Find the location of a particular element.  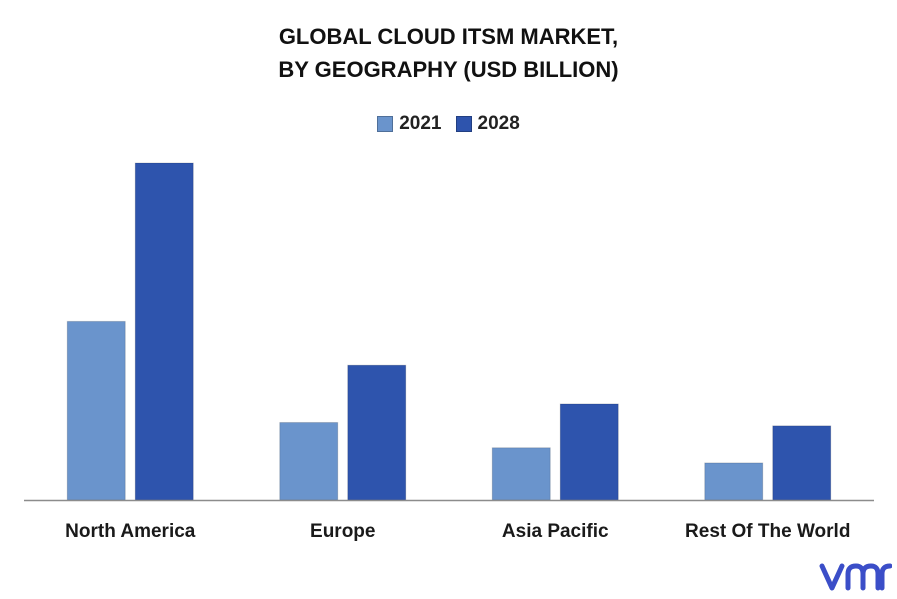

chart-title-line-2: BY GEOGRAPHY (USD BILLION) is located at coordinates (448, 69).